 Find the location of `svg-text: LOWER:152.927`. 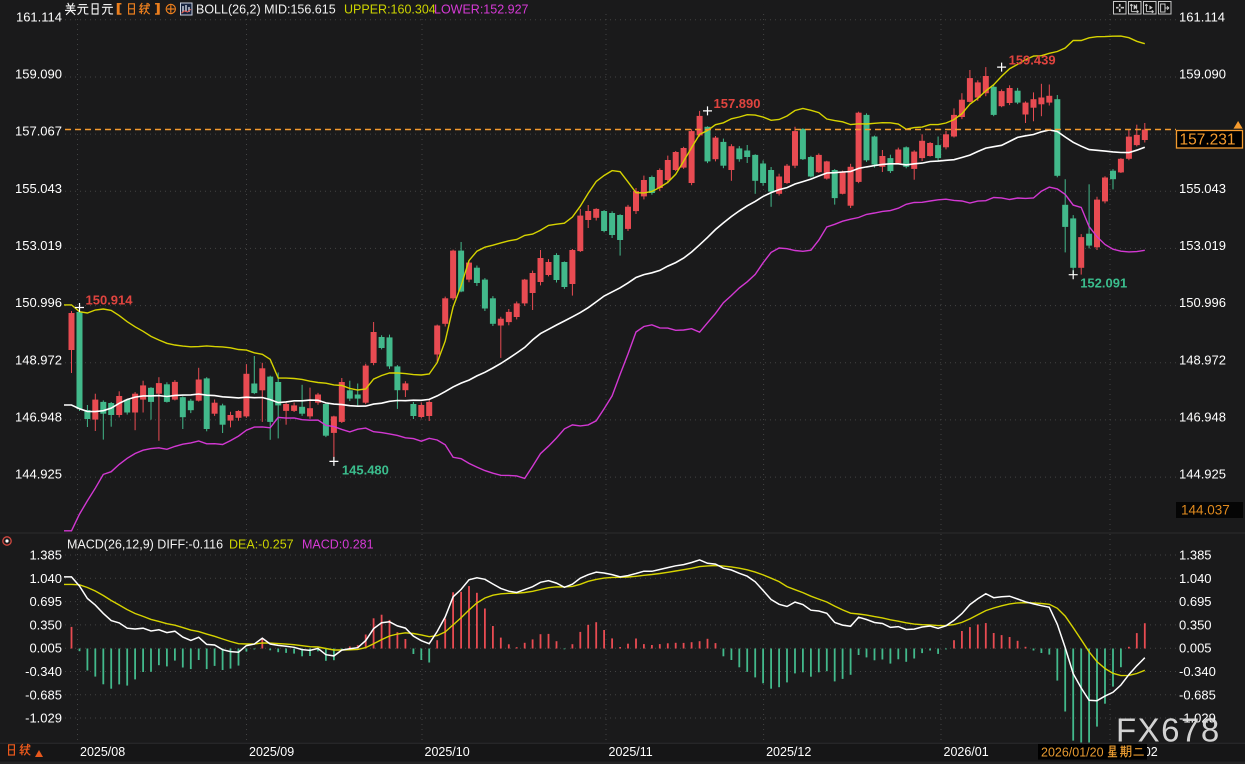

svg-text: LOWER:152.927 is located at coordinates (481, 10).